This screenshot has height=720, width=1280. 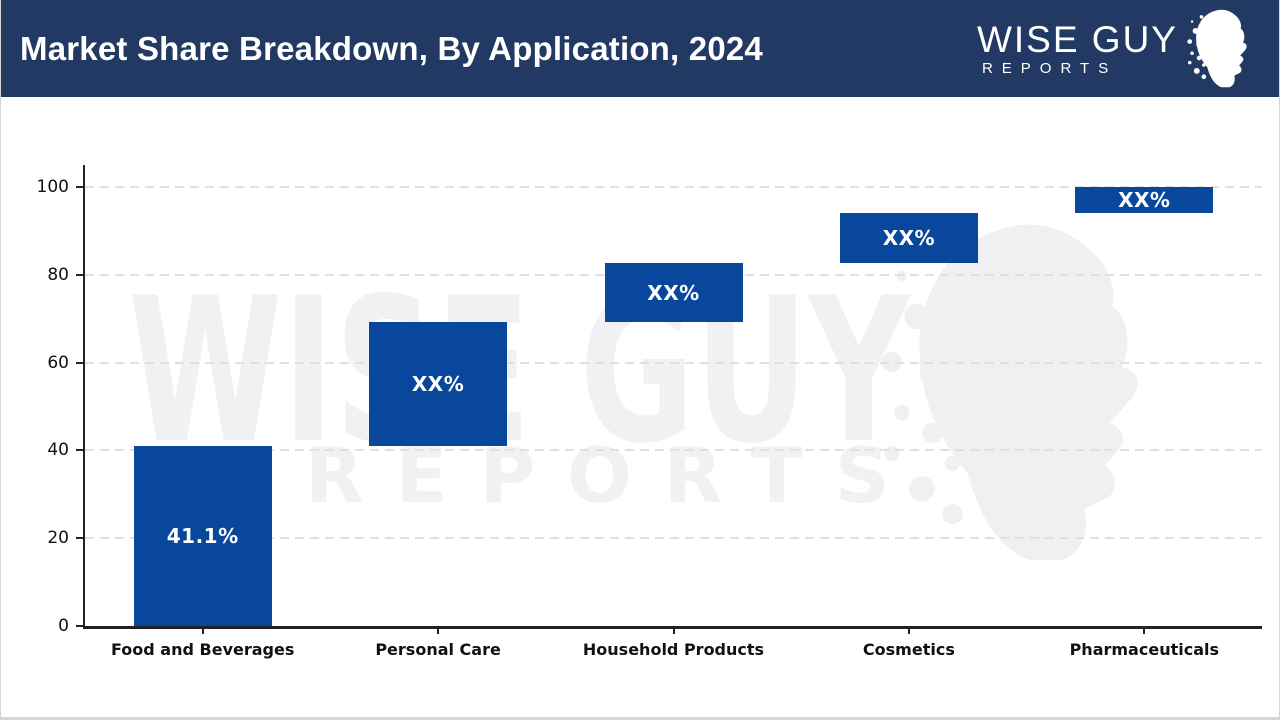 I want to click on x-axis-category-label: Personal Care, so click(x=438, y=649).